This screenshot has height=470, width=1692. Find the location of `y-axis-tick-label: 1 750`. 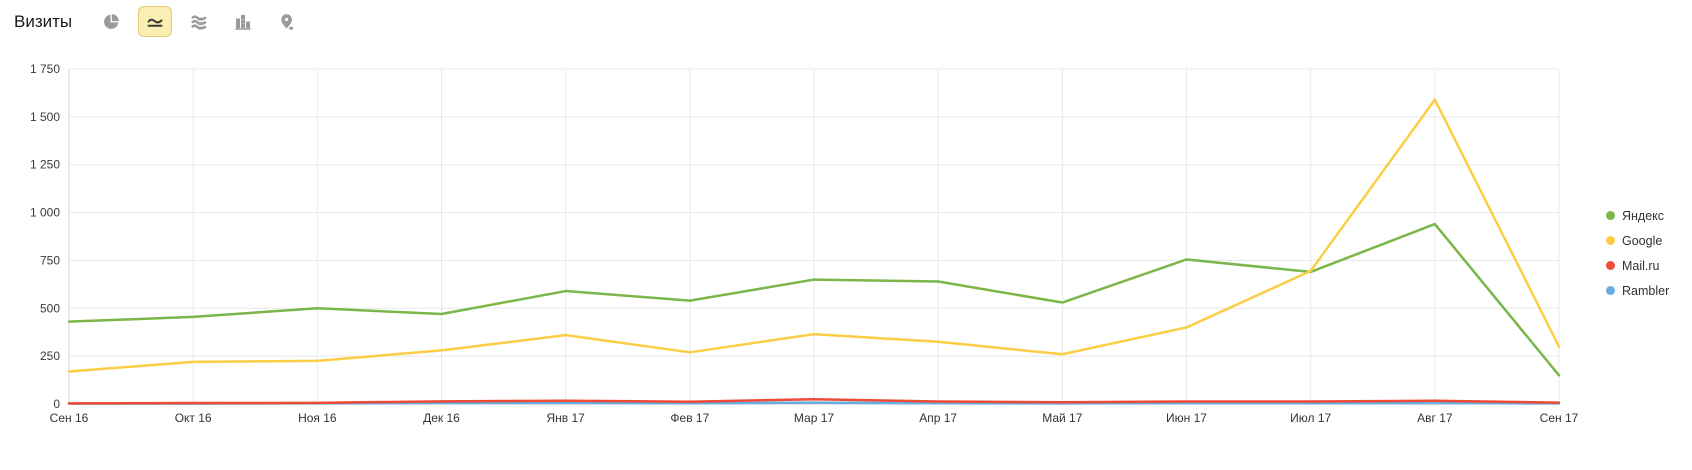

y-axis-tick-label: 1 750 is located at coordinates (45, 69).